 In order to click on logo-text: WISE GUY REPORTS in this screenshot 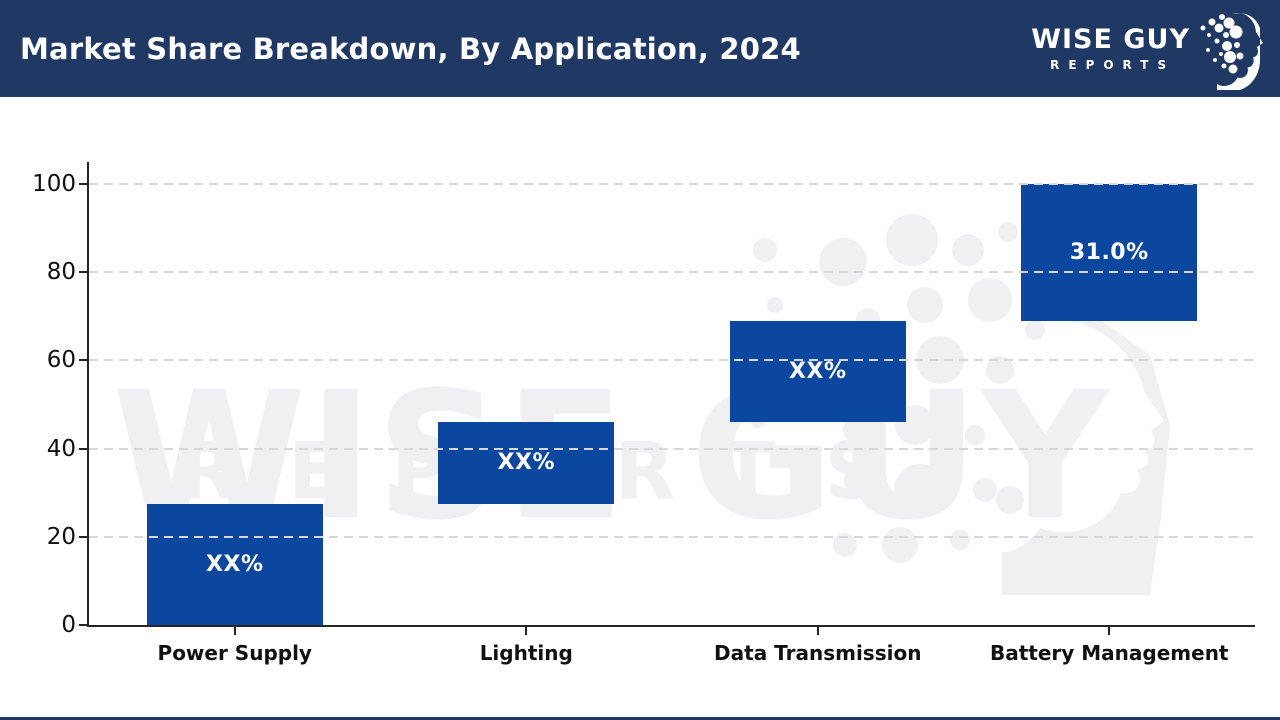, I will do `click(1110, 48)`.